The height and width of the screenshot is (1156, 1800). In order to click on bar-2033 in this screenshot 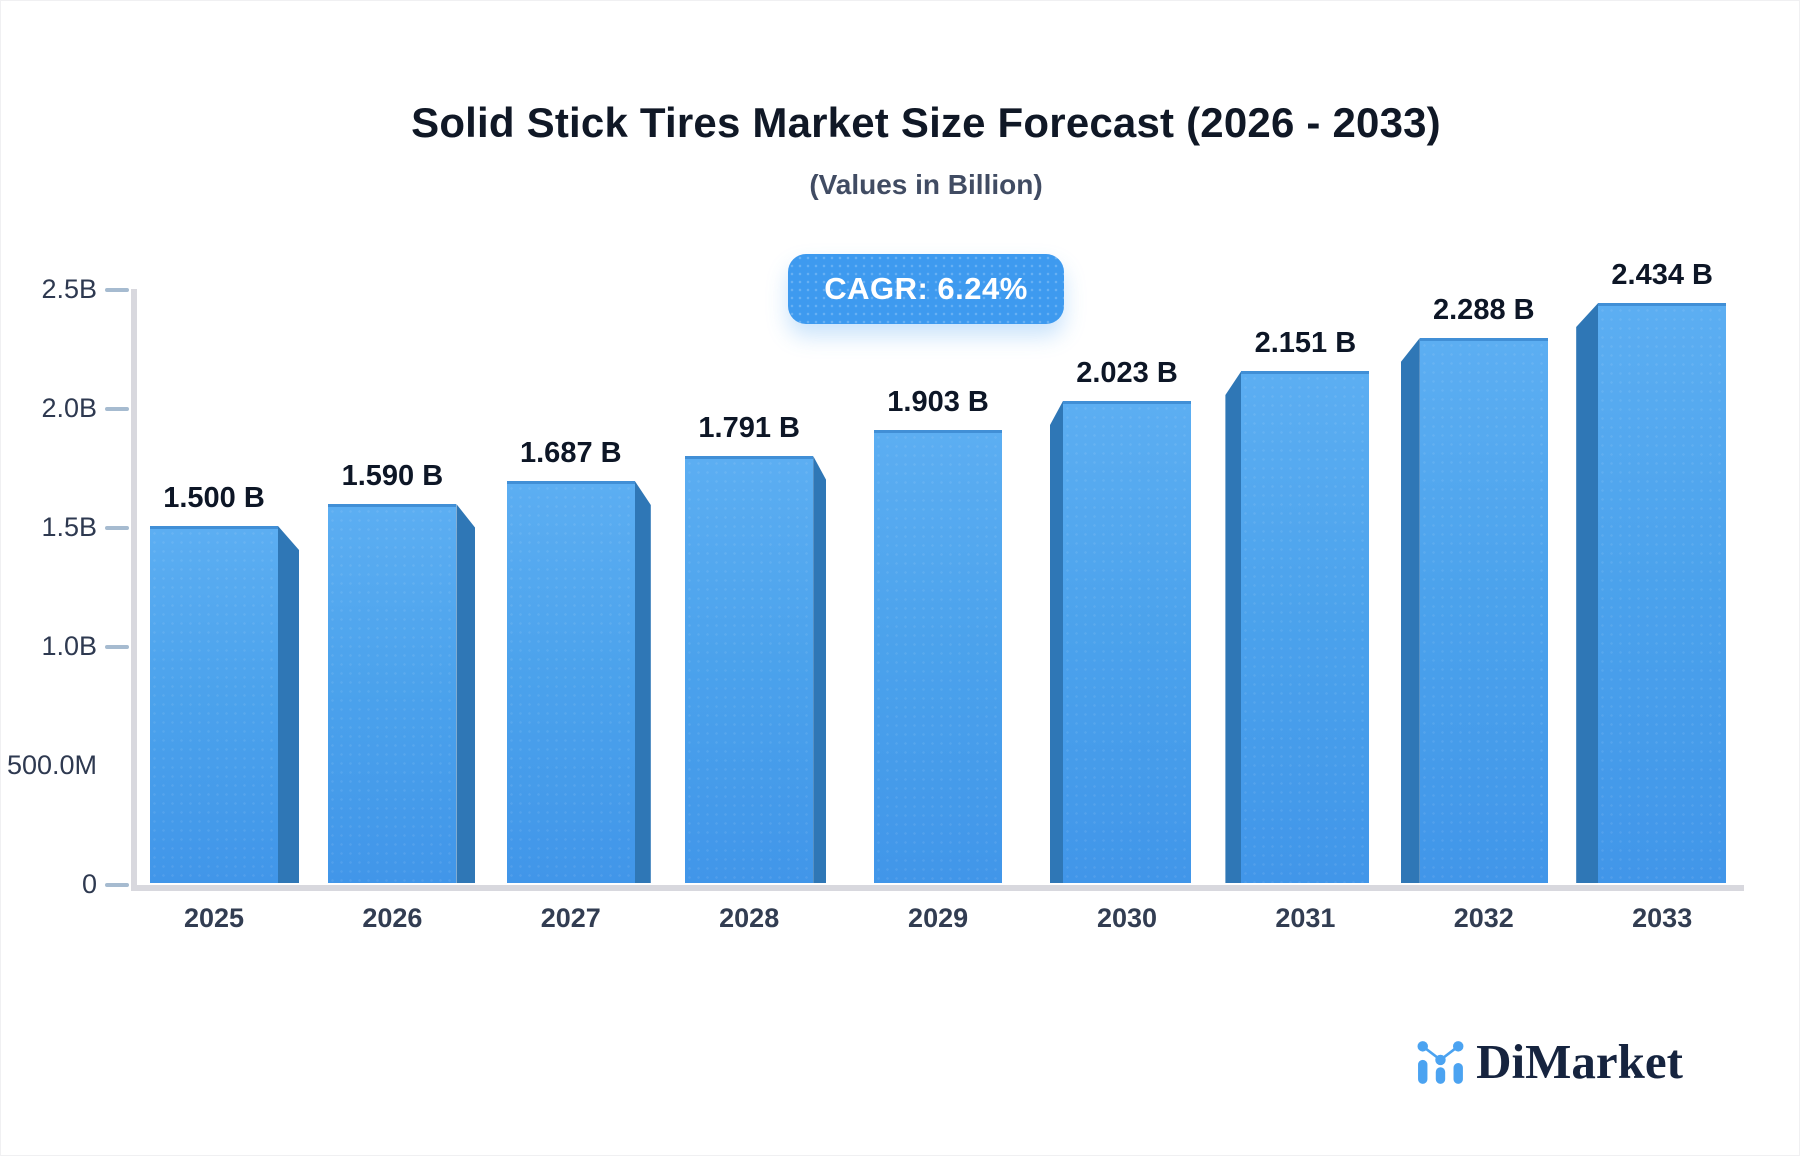, I will do `click(1651, 593)`.